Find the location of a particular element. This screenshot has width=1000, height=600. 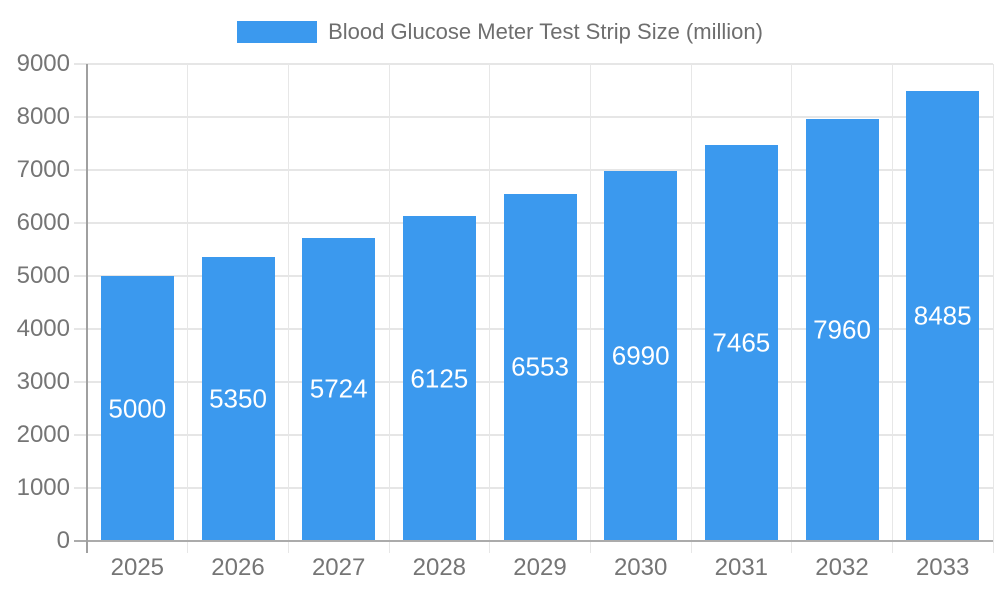

bar-2026: 5350 is located at coordinates (238, 399).